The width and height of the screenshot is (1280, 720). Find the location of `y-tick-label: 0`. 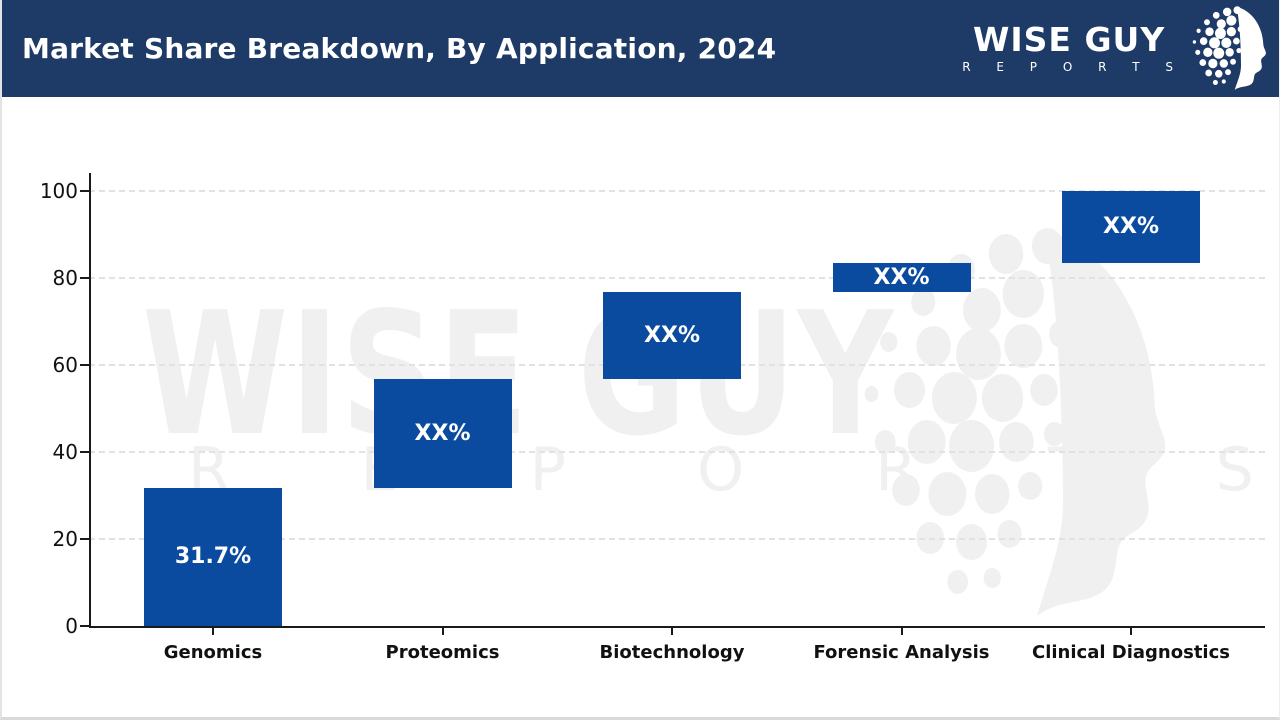

y-tick-label: 0 is located at coordinates (71, 626).